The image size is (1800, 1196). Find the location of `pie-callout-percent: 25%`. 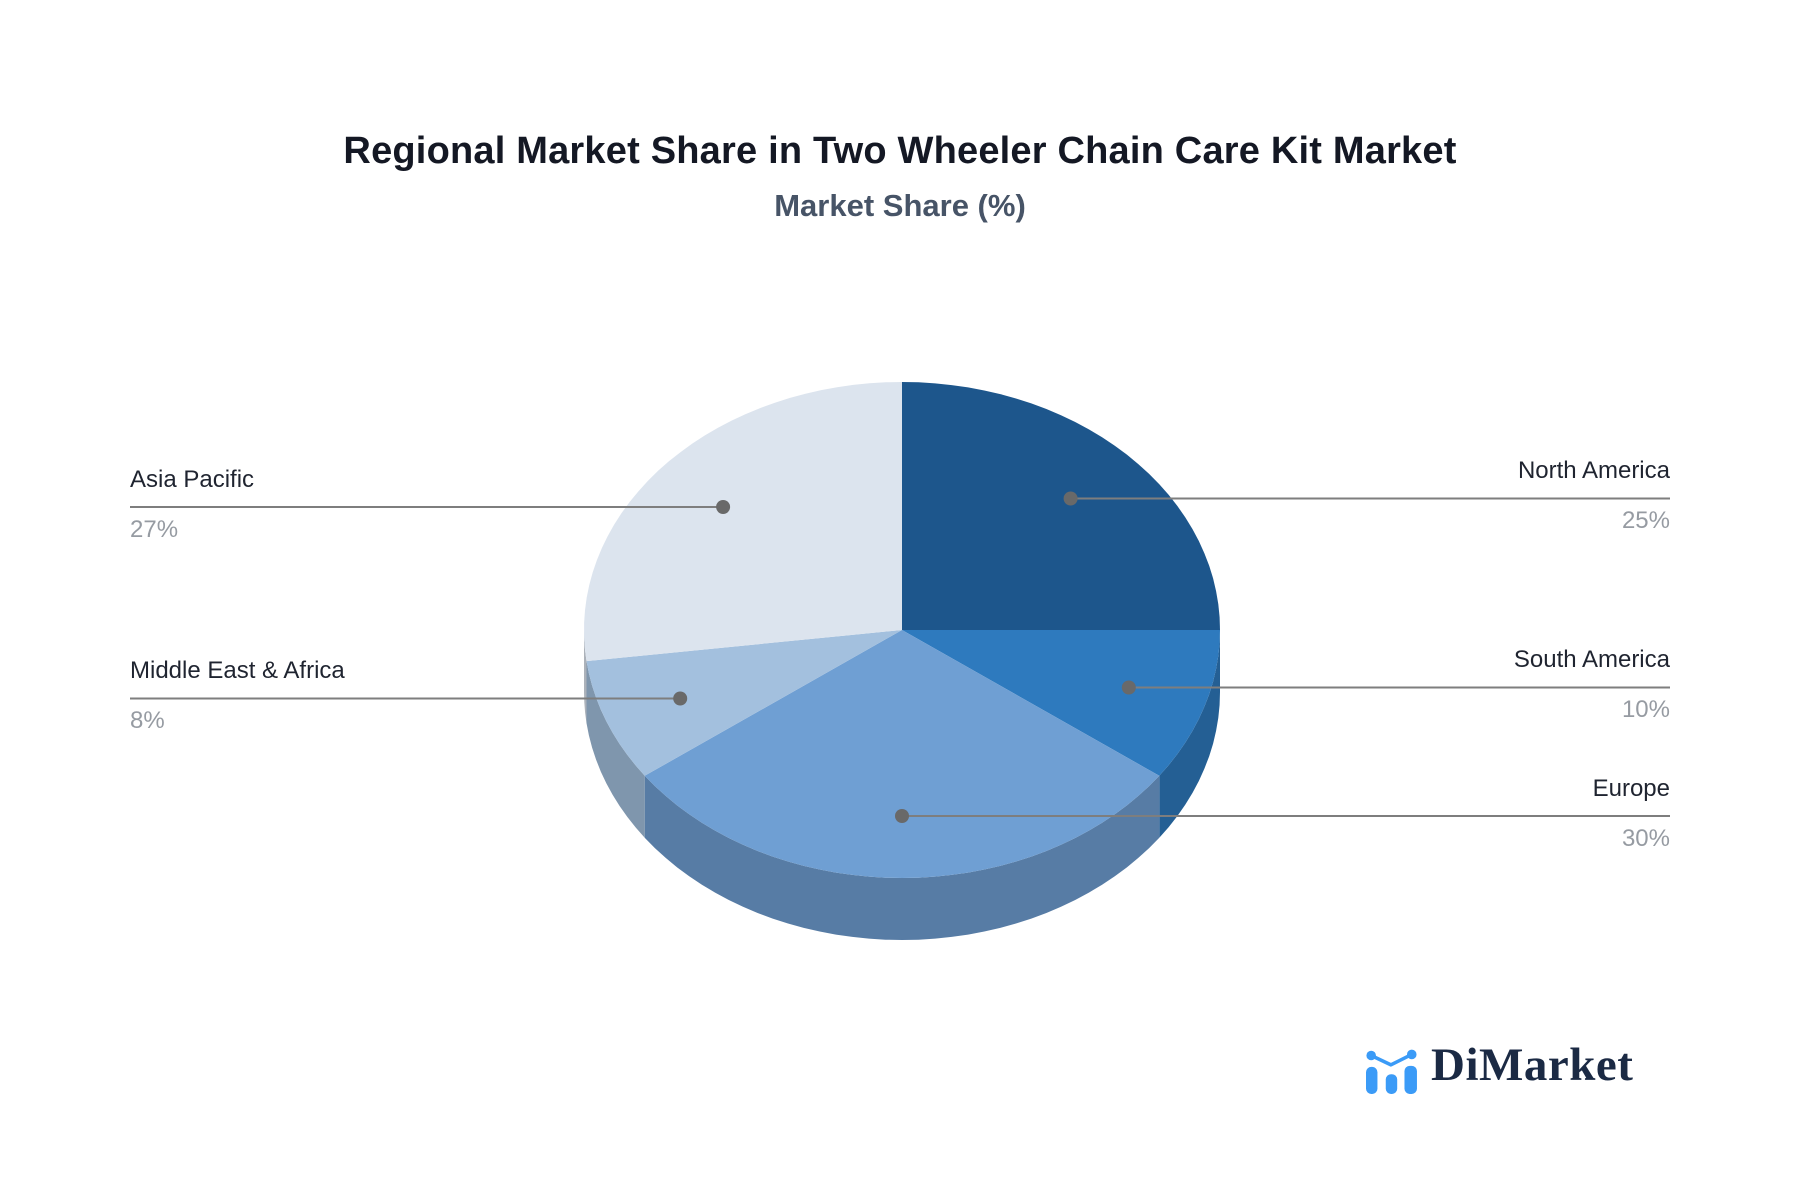

pie-callout-percent: 25% is located at coordinates (1645, 520).